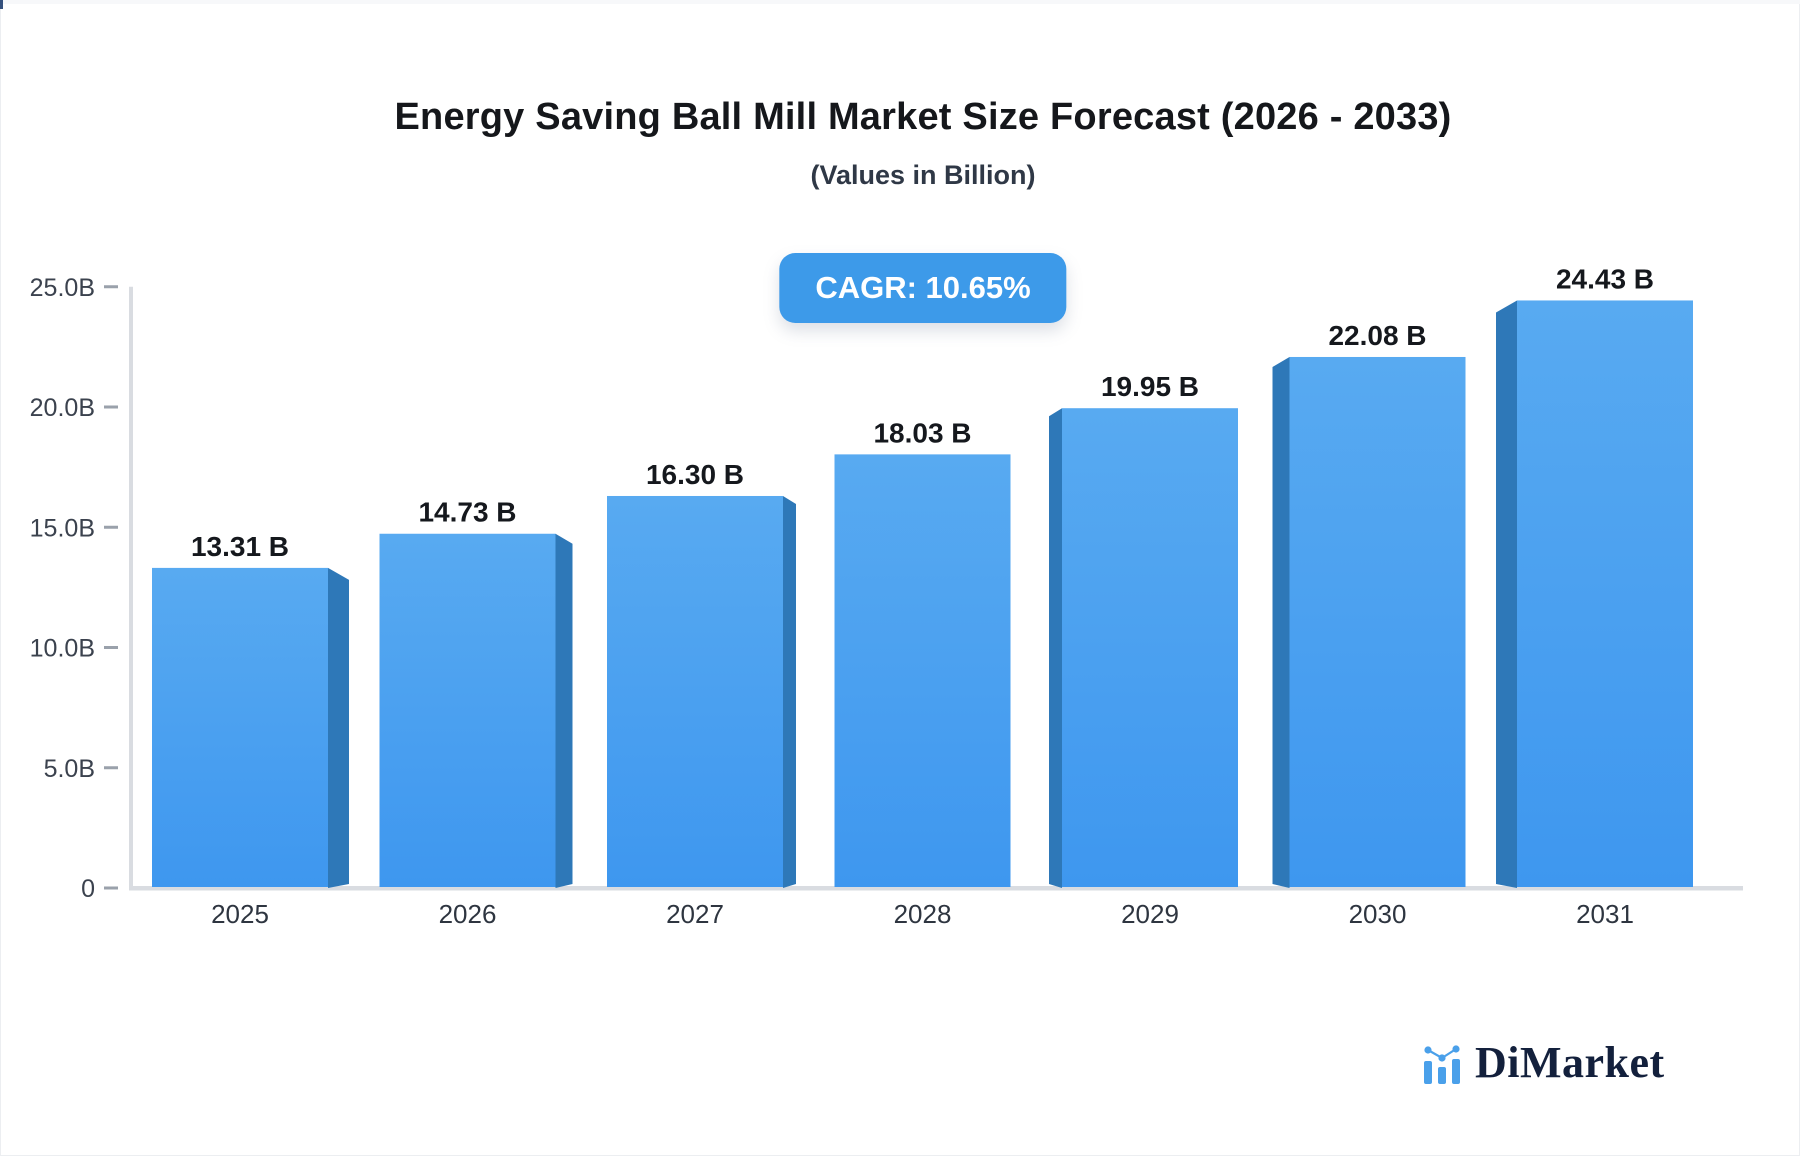  What do you see at coordinates (922, 432) in the screenshot?
I see `bar-value-label: 18.03 B` at bounding box center [922, 432].